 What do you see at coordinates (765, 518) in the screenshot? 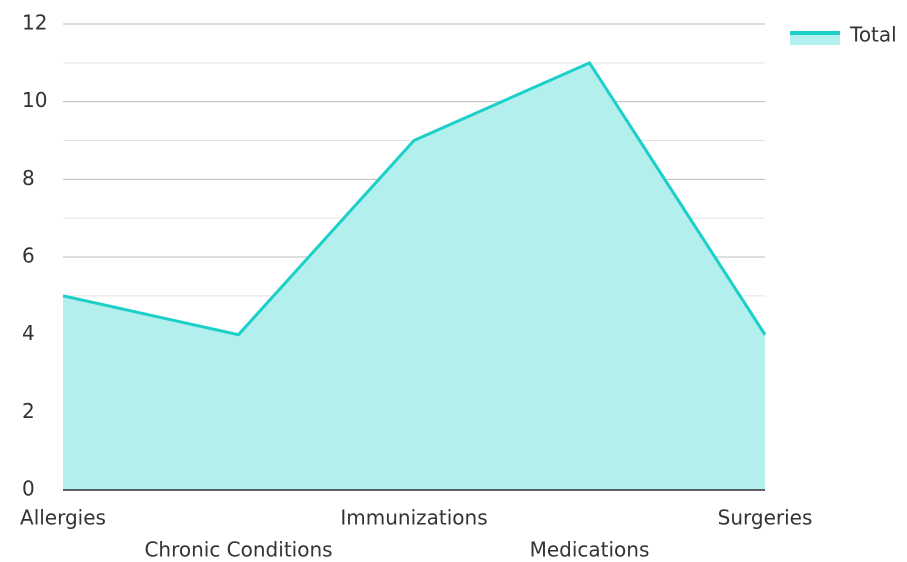
I see `x-tick-label: Surgeries` at bounding box center [765, 518].